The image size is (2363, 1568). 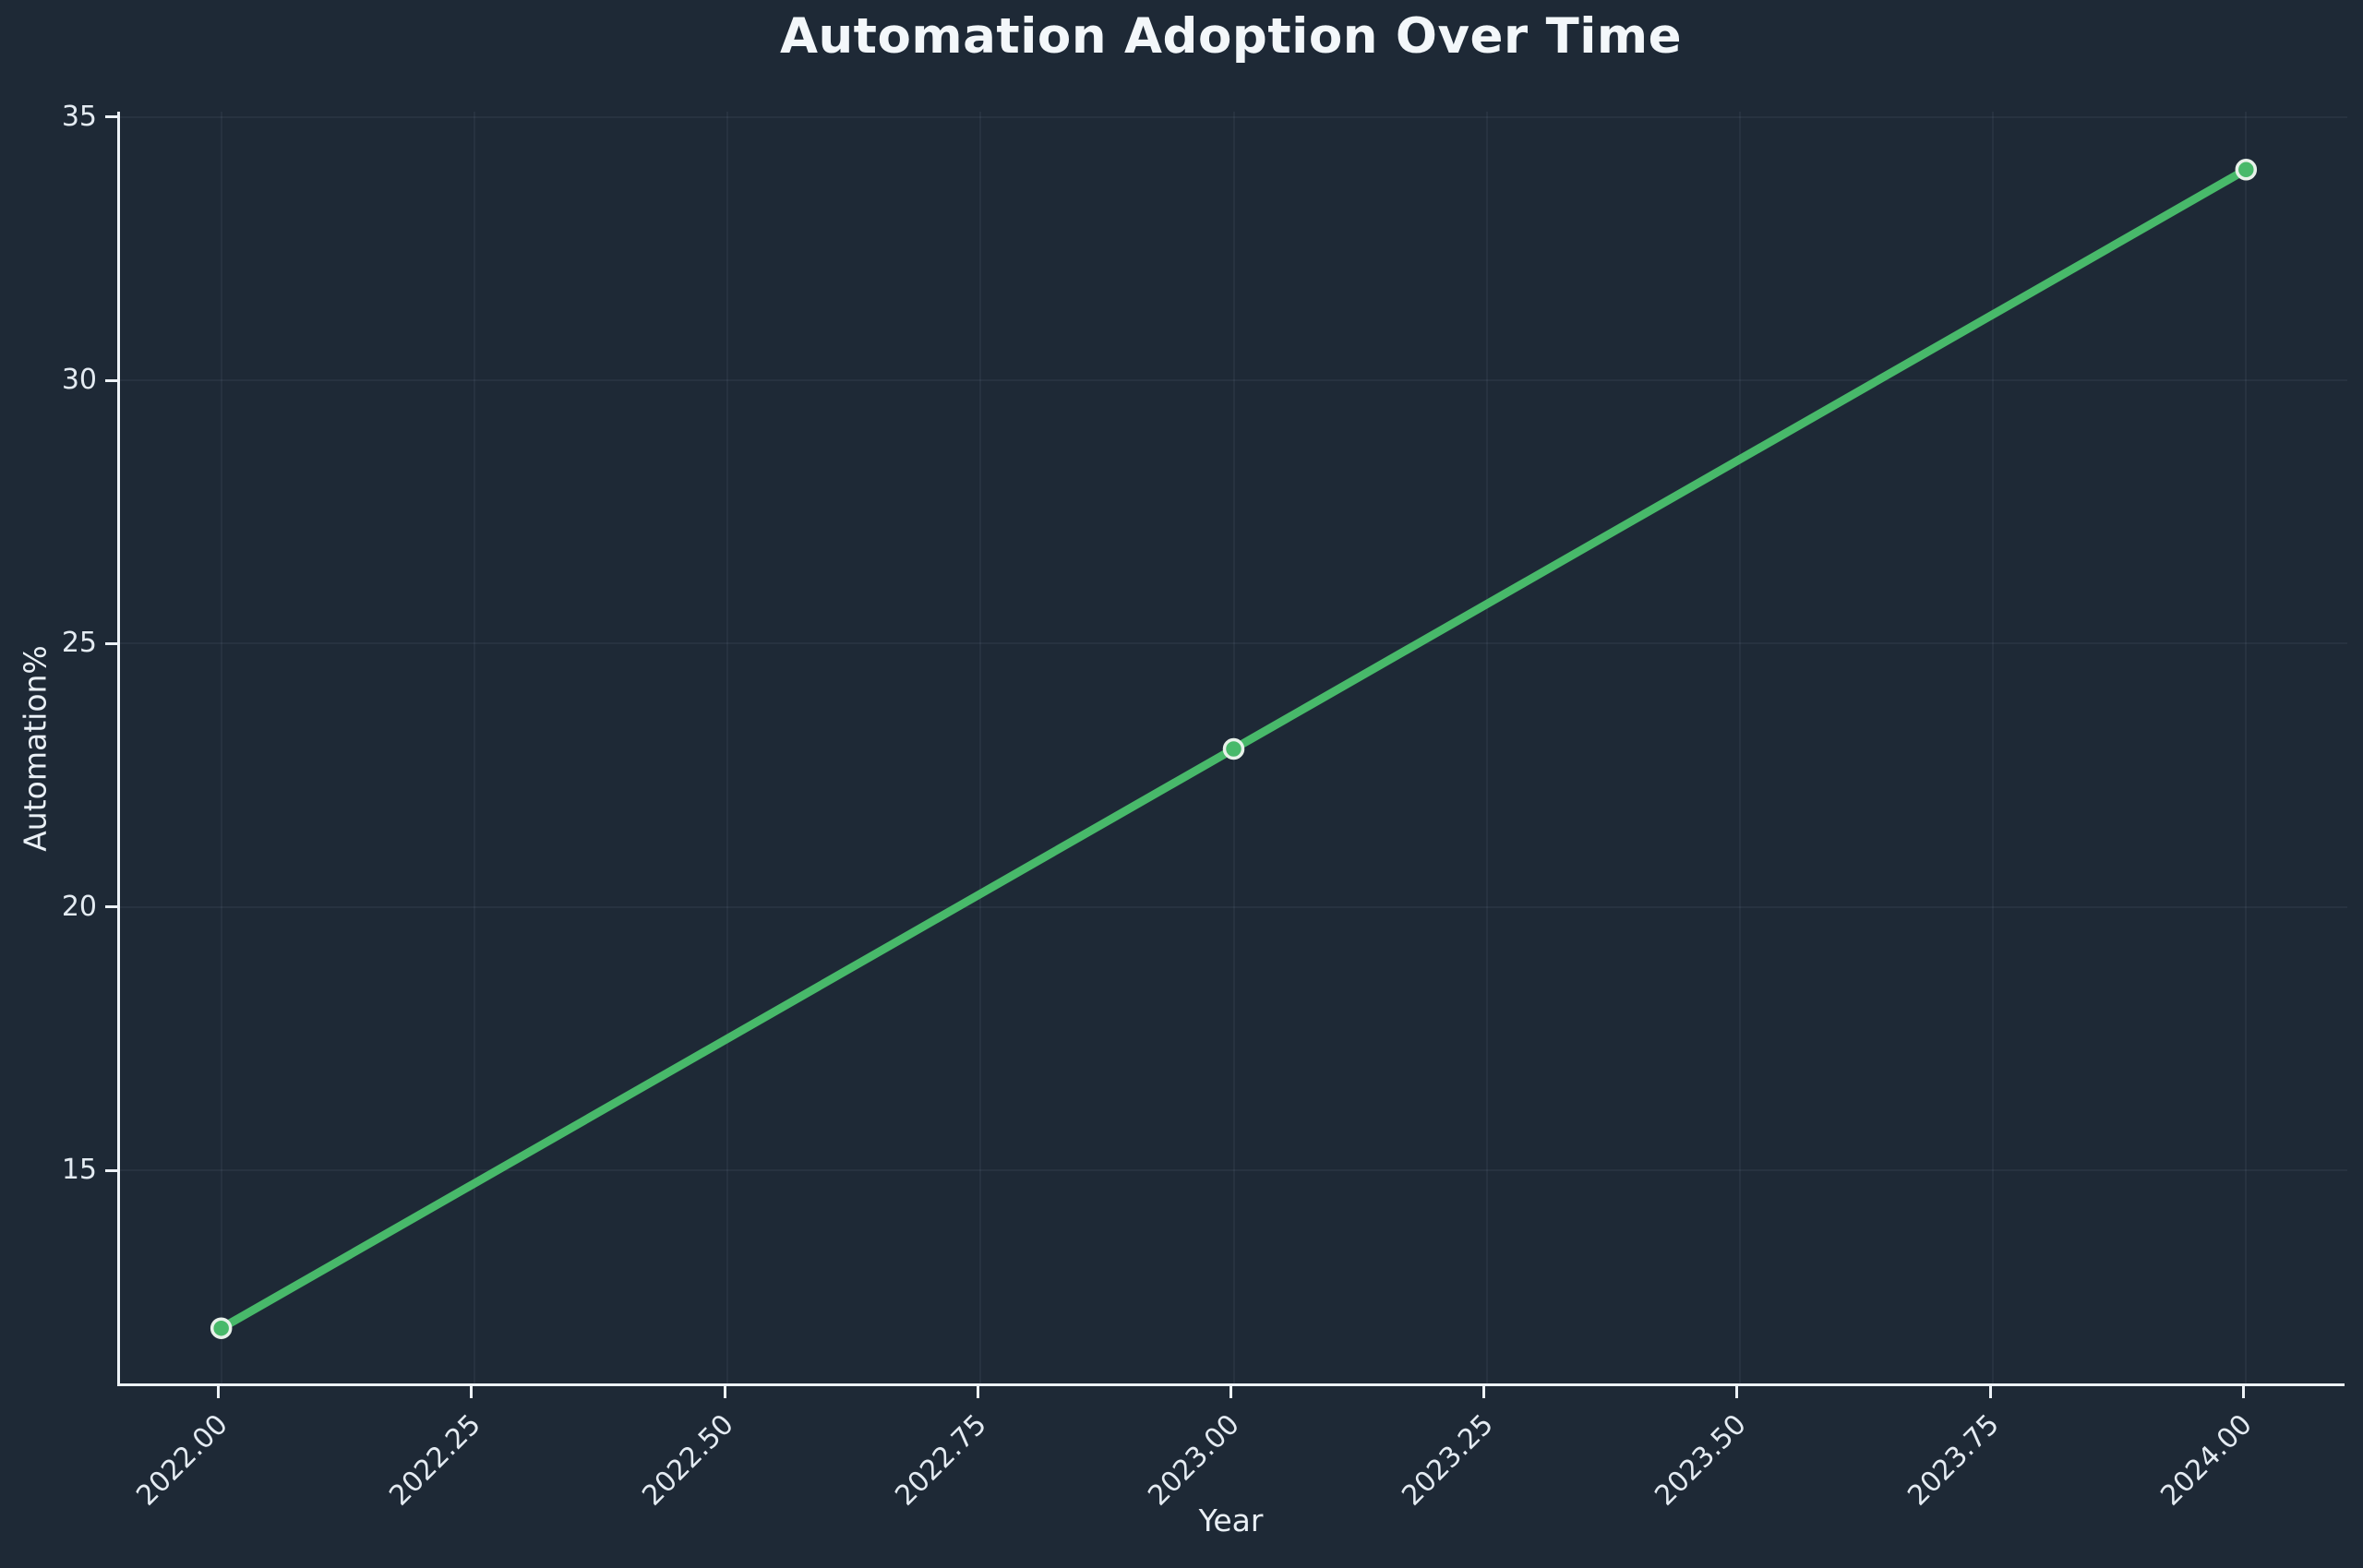 What do you see at coordinates (1701, 1461) in the screenshot?
I see `x-tick-label: 2023.50` at bounding box center [1701, 1461].